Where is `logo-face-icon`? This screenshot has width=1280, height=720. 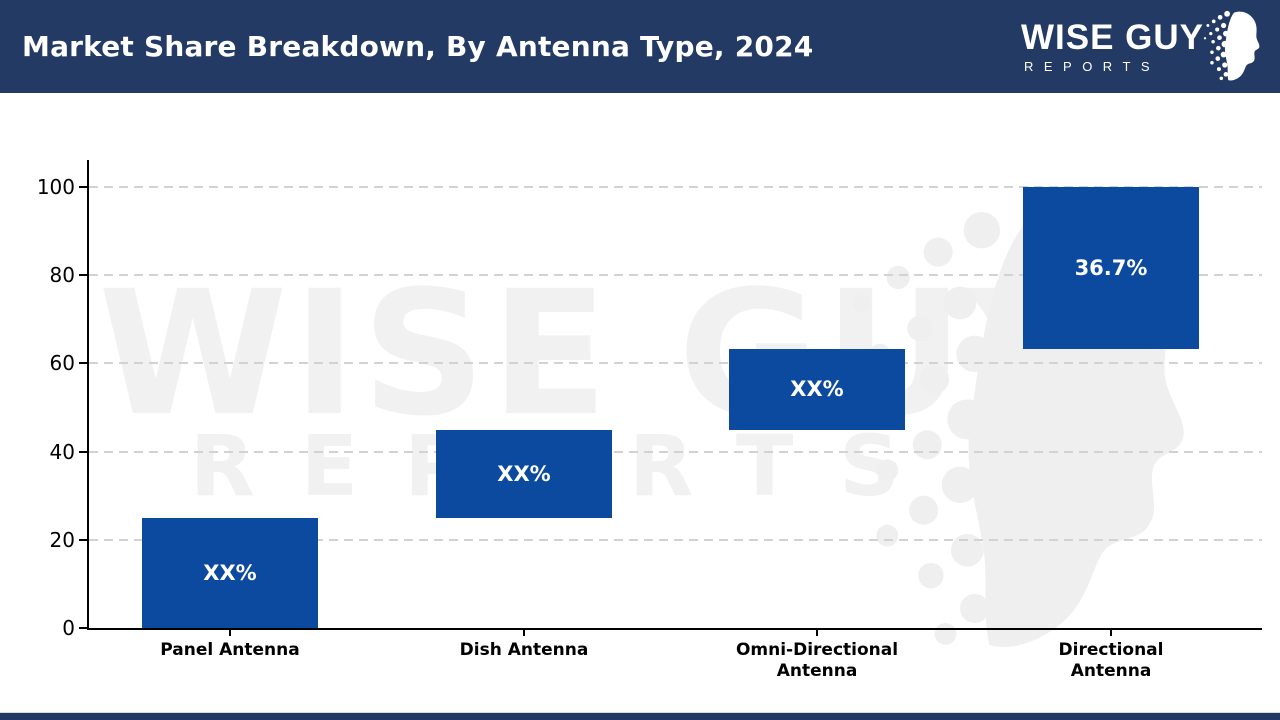 logo-face-icon is located at coordinates (1231, 45).